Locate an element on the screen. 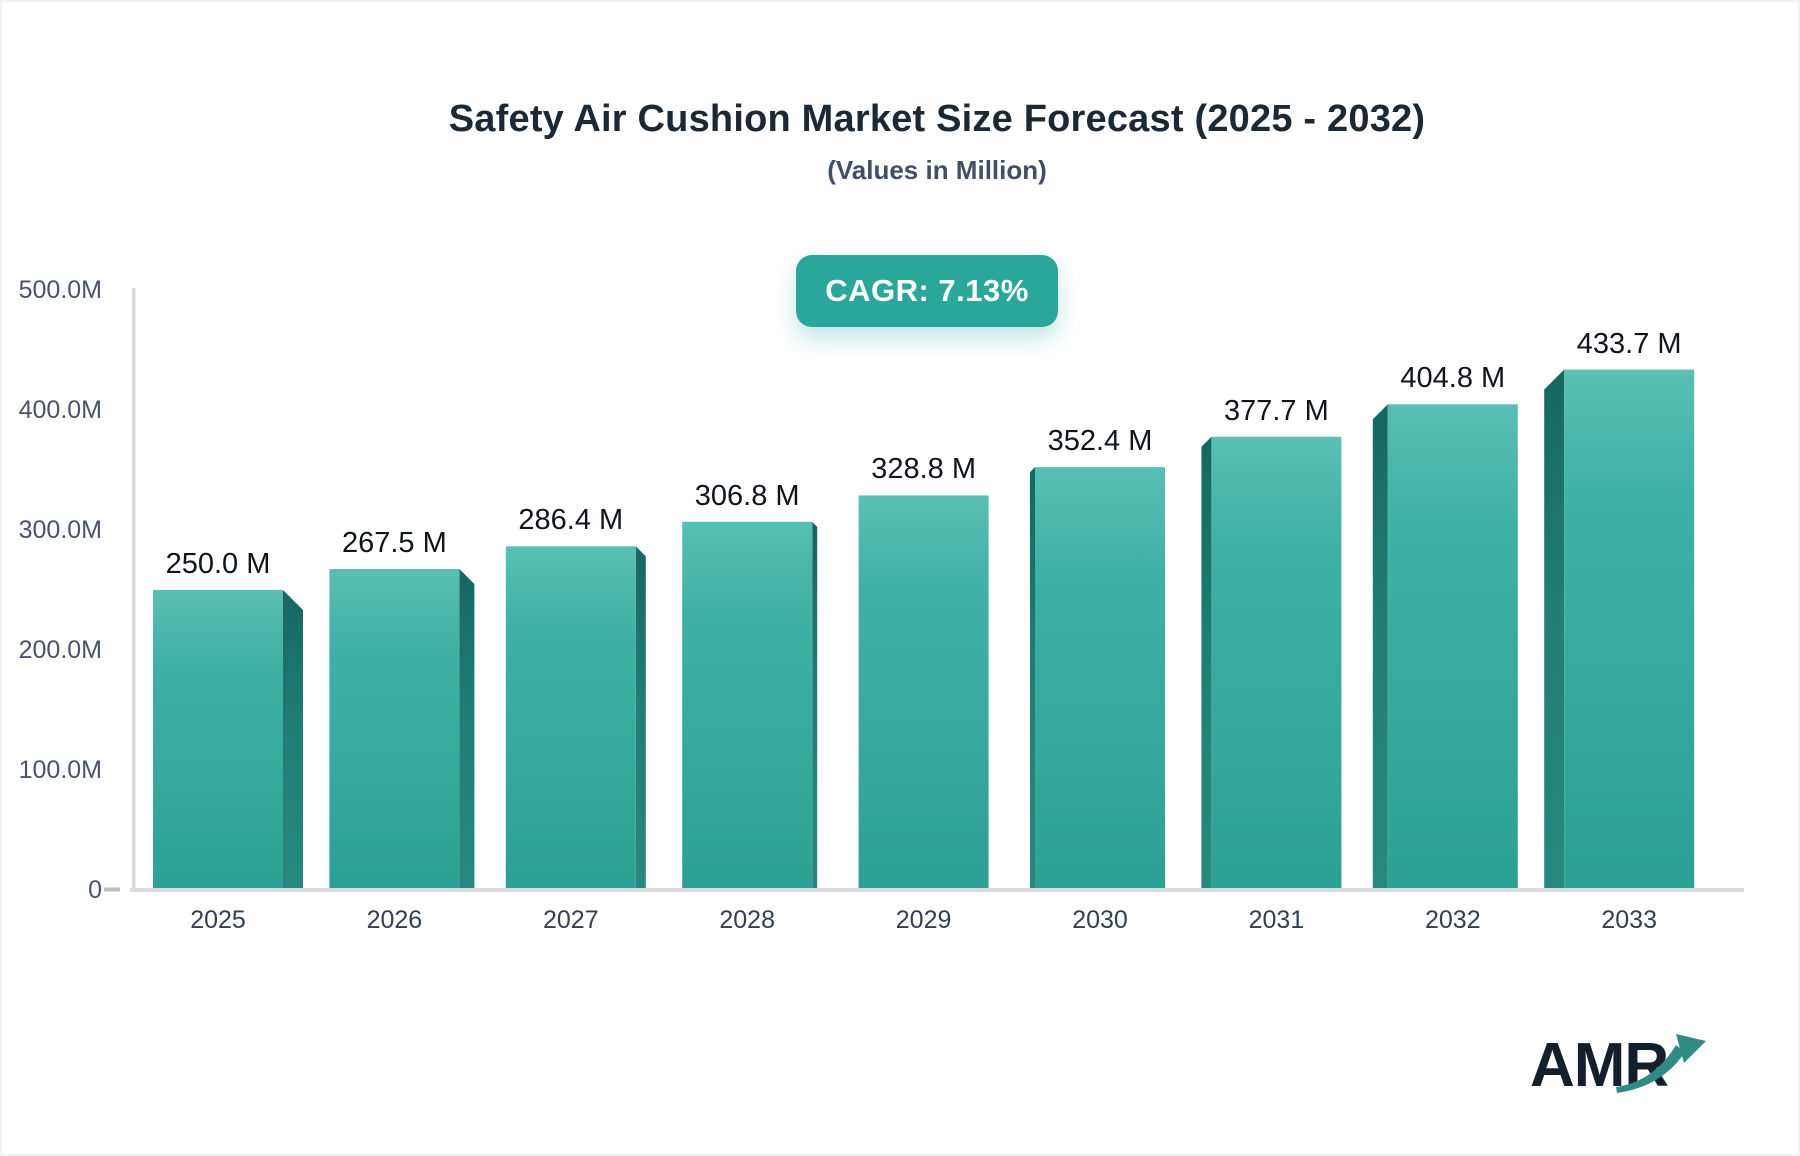 The height and width of the screenshot is (1156, 1800). cagr-badge: CAGR: 7.13% is located at coordinates (927, 291).